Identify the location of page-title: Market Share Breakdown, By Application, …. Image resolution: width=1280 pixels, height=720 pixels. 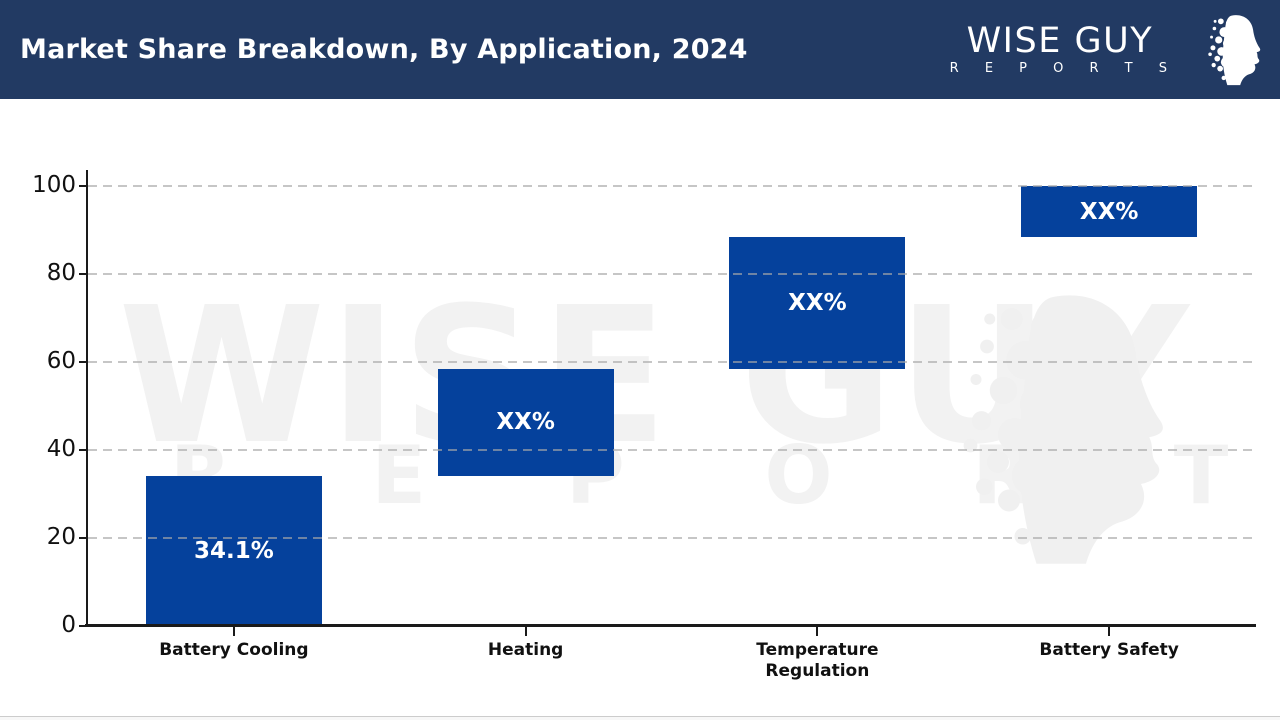
(384, 49).